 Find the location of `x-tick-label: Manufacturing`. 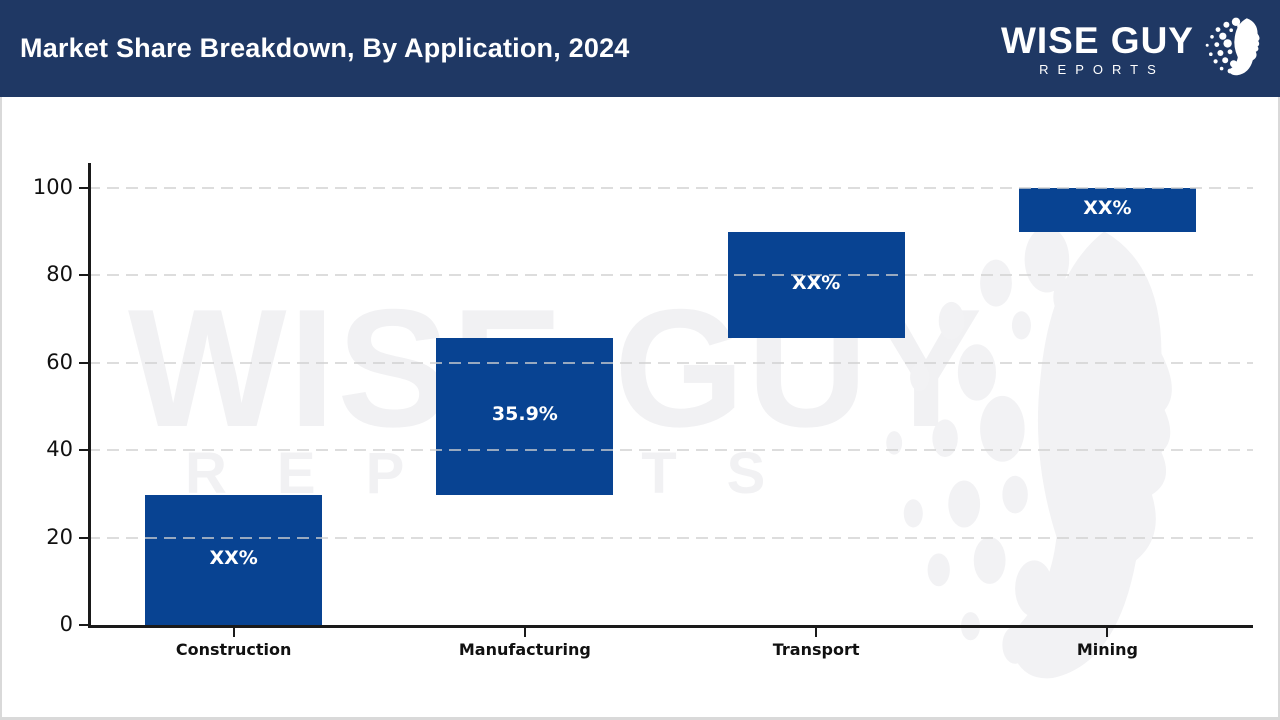

x-tick-label: Manufacturing is located at coordinates (524, 649).